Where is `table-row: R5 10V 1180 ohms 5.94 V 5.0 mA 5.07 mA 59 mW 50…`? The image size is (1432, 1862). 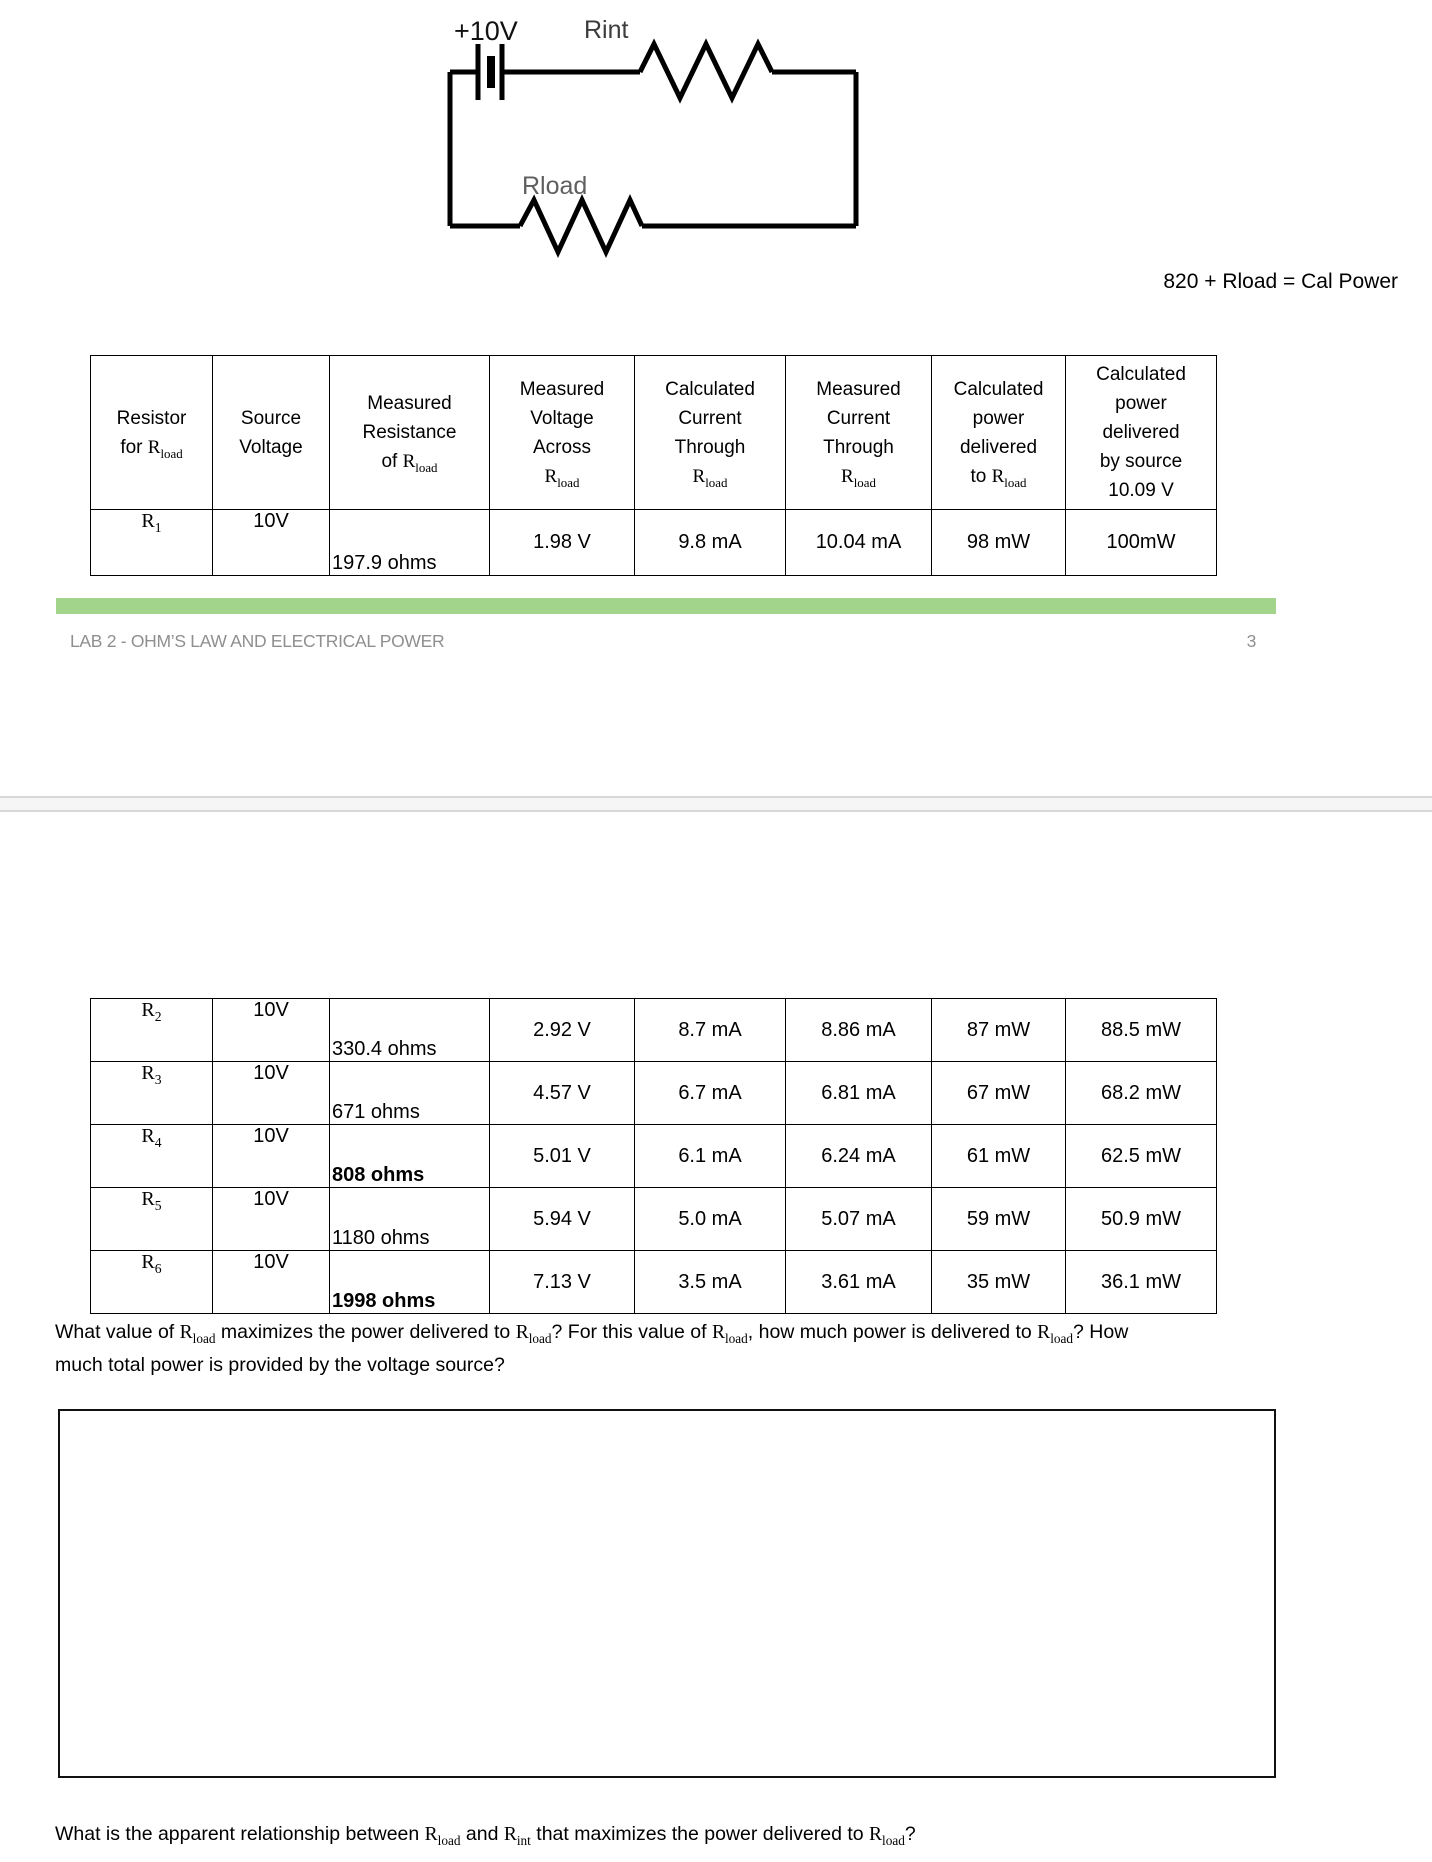 table-row: R5 10V 1180 ohms 5.94 V 5.0 mA 5.07 mA 59 mW 50… is located at coordinates (653, 1219).